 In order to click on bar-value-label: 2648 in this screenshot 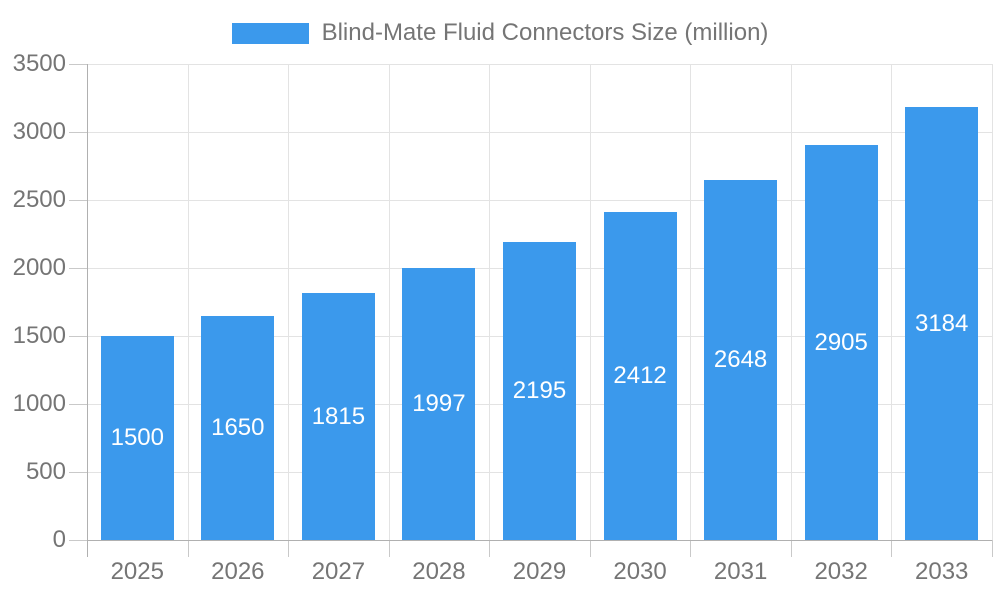, I will do `click(740, 359)`.